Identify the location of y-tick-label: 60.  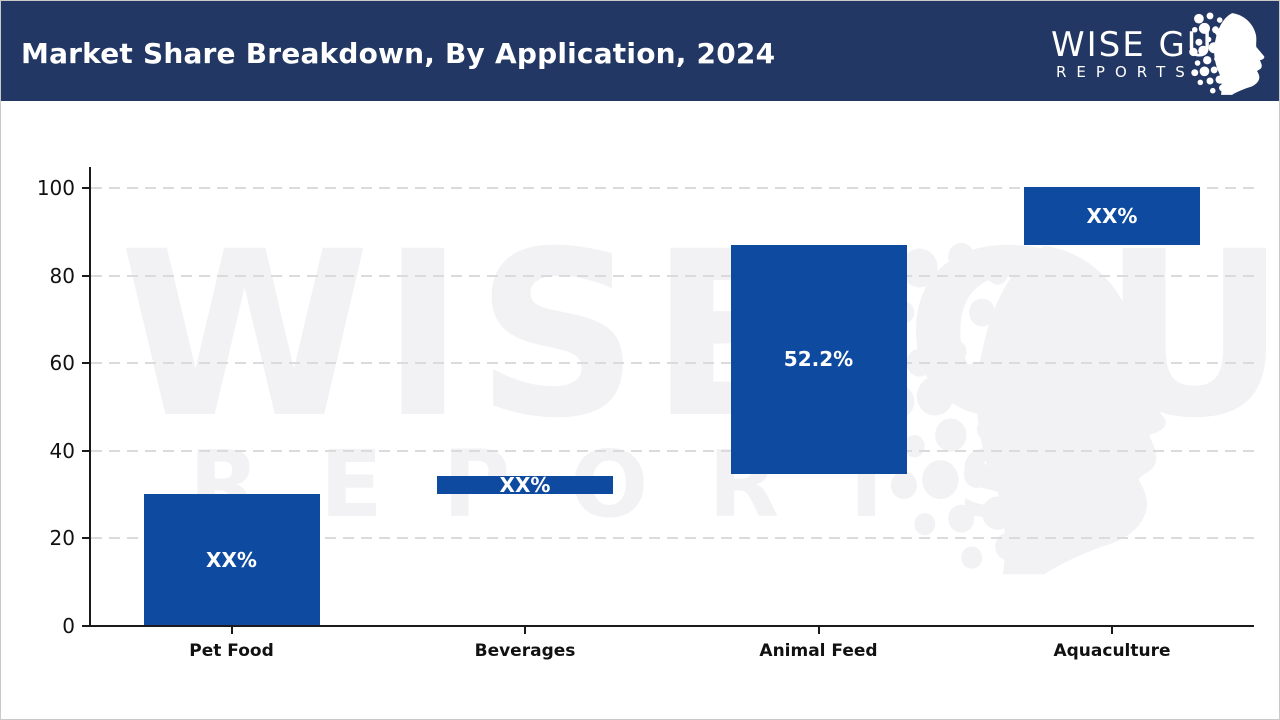
(62, 363).